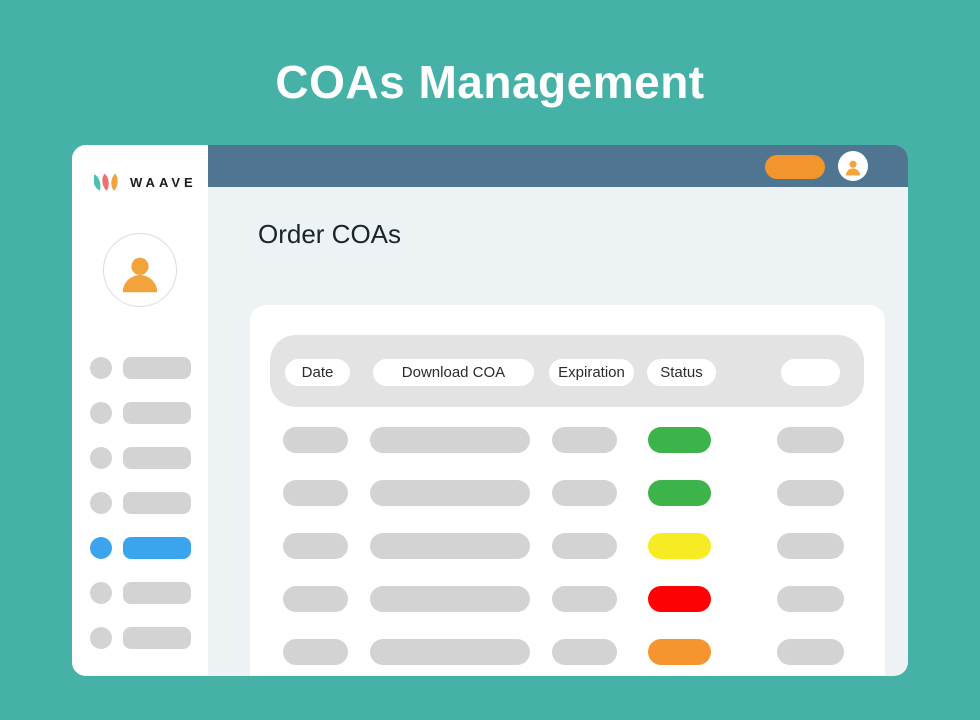 Image resolution: width=980 pixels, height=720 pixels. I want to click on brand-name: WAAVE, so click(163, 182).